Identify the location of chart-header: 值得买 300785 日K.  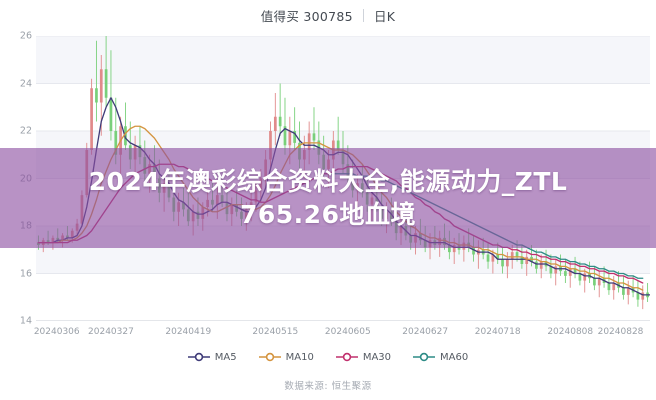
(328, 15).